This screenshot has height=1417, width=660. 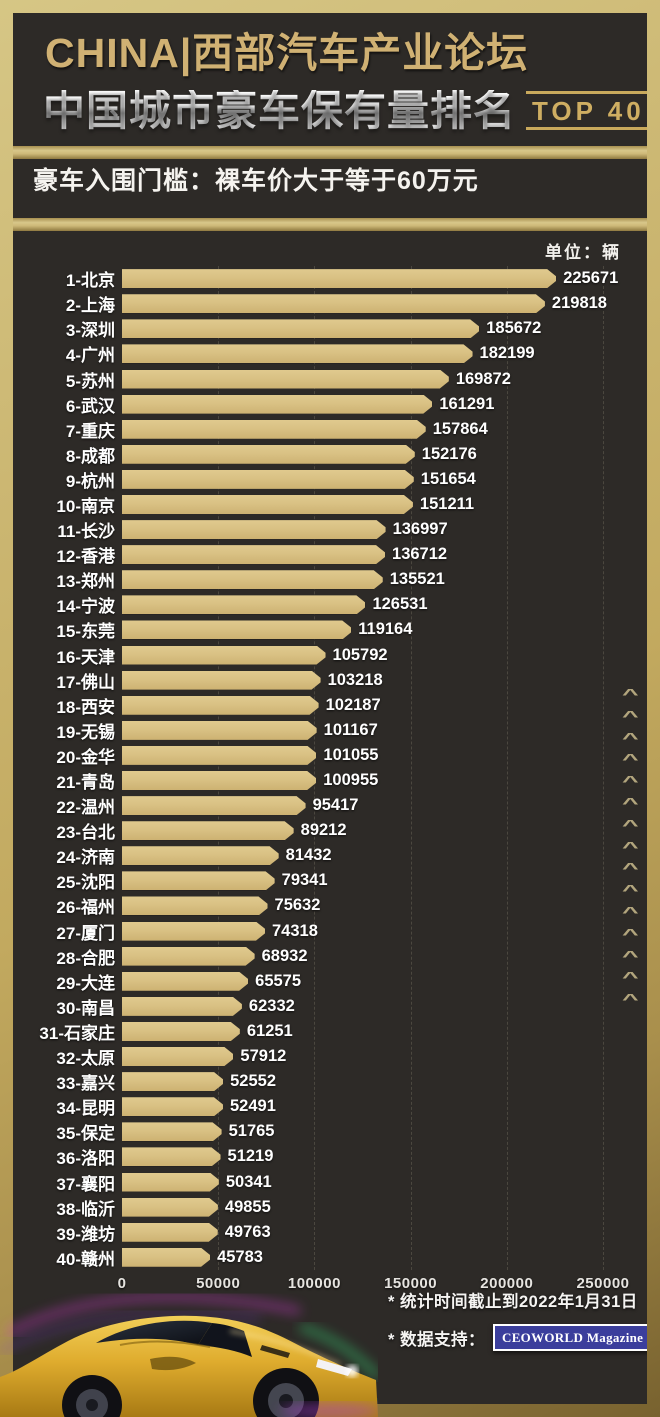 I want to click on city-rank-label: 32-太原, so click(x=85, y=1059).